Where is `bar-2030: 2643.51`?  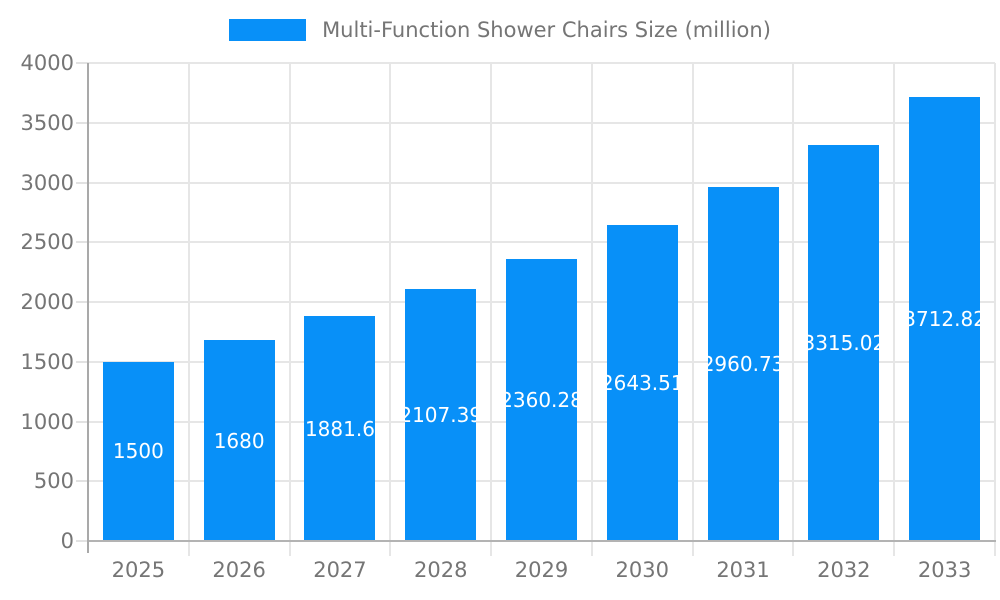 bar-2030: 2643.51 is located at coordinates (642, 383).